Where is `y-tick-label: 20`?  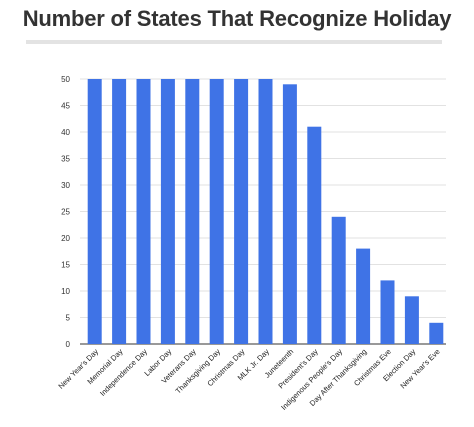
y-tick-label: 20 is located at coordinates (65, 238).